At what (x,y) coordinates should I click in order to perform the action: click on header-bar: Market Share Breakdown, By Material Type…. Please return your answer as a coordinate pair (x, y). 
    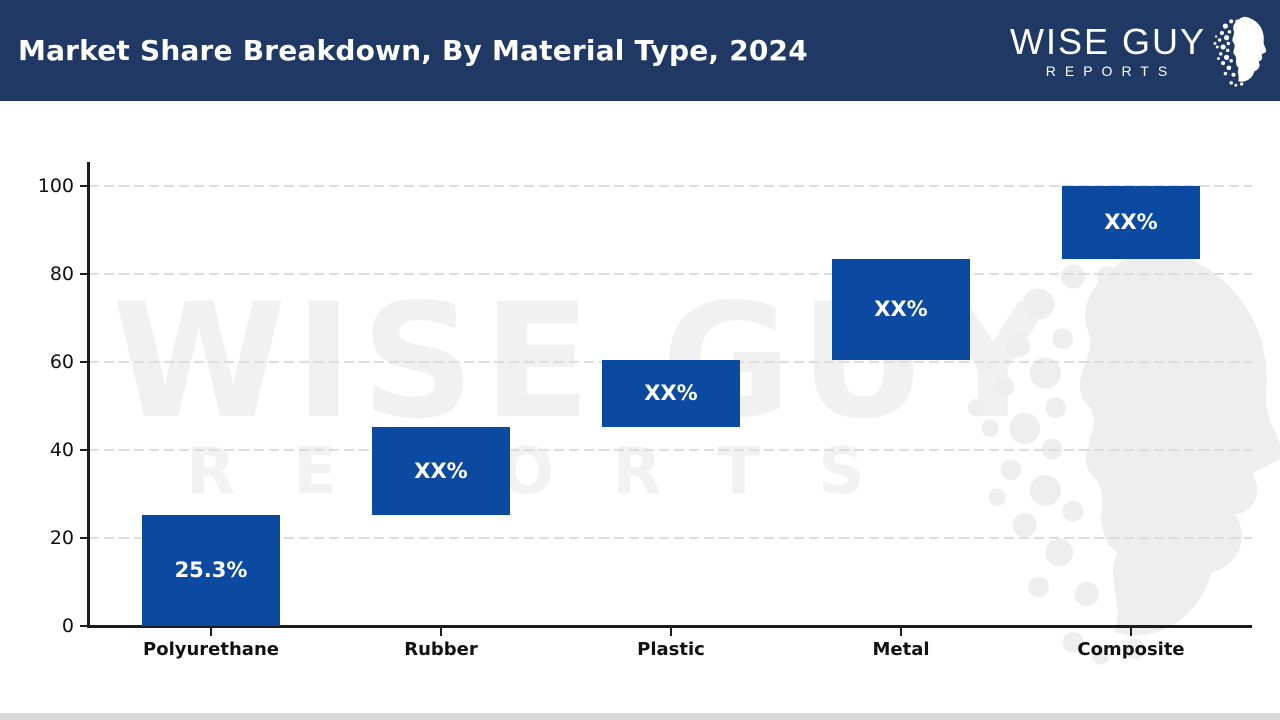
    Looking at the image, I should click on (640, 50).